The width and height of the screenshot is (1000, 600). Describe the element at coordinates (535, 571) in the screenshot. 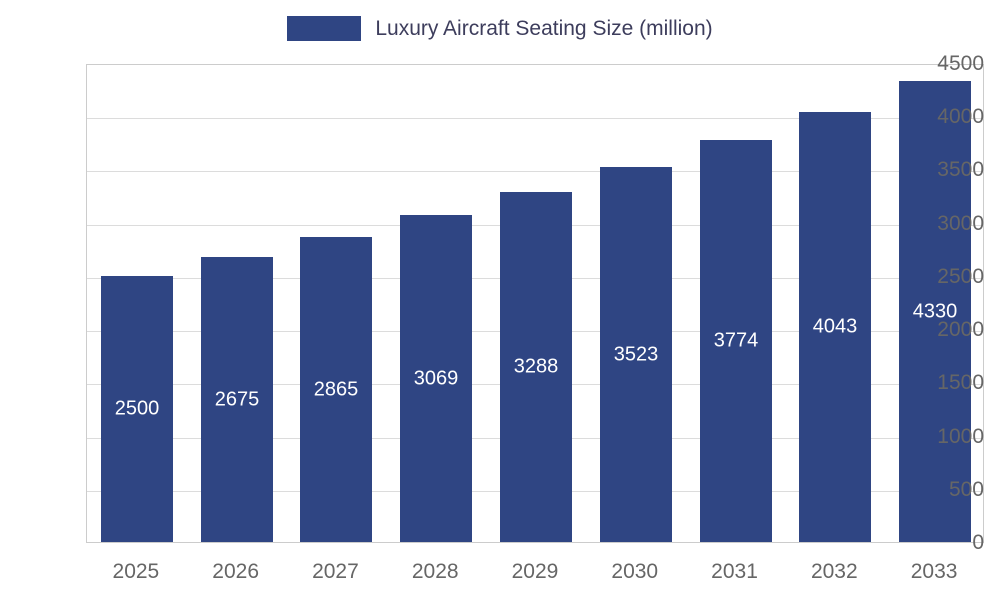

I see `x-tick-label: 2029` at that location.